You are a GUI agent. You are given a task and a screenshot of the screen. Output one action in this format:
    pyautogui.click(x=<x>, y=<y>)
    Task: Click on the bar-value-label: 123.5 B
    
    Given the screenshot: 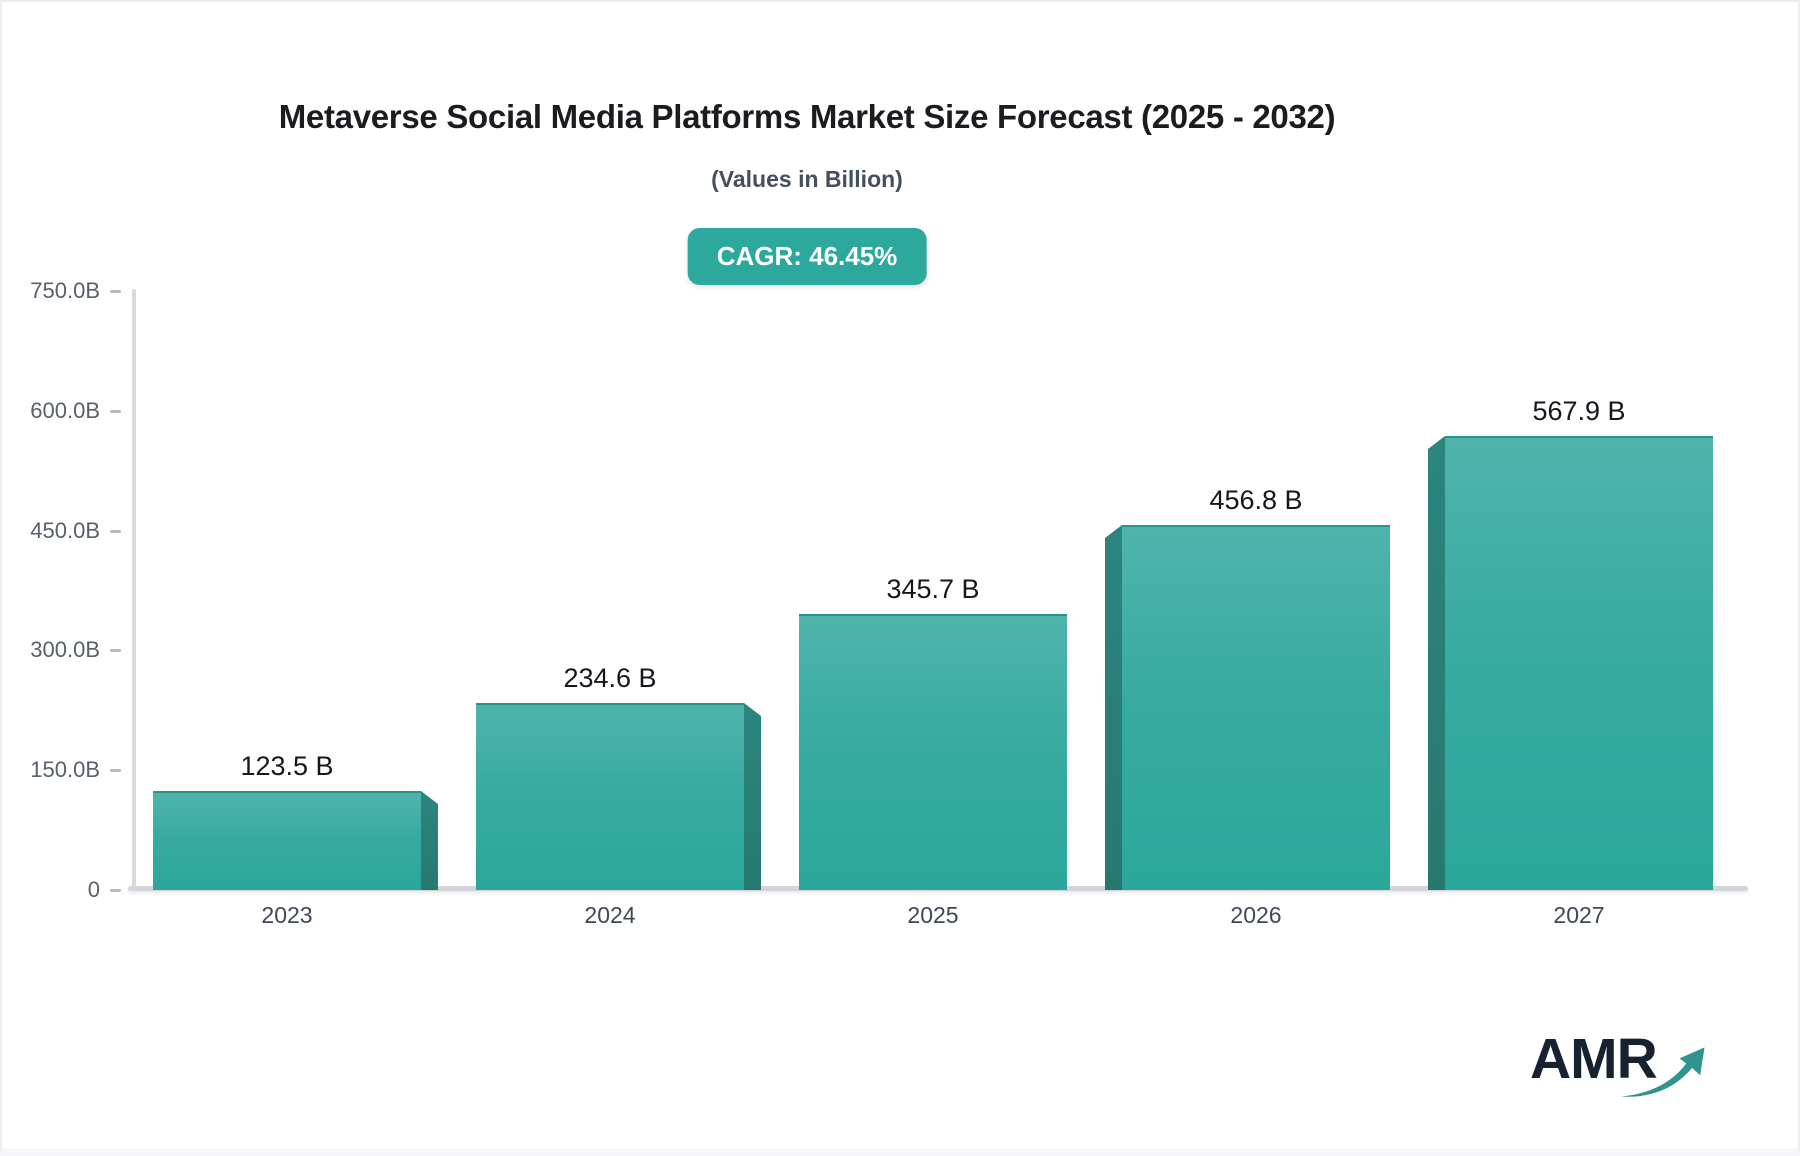 What is the action you would take?
    pyautogui.click(x=287, y=766)
    